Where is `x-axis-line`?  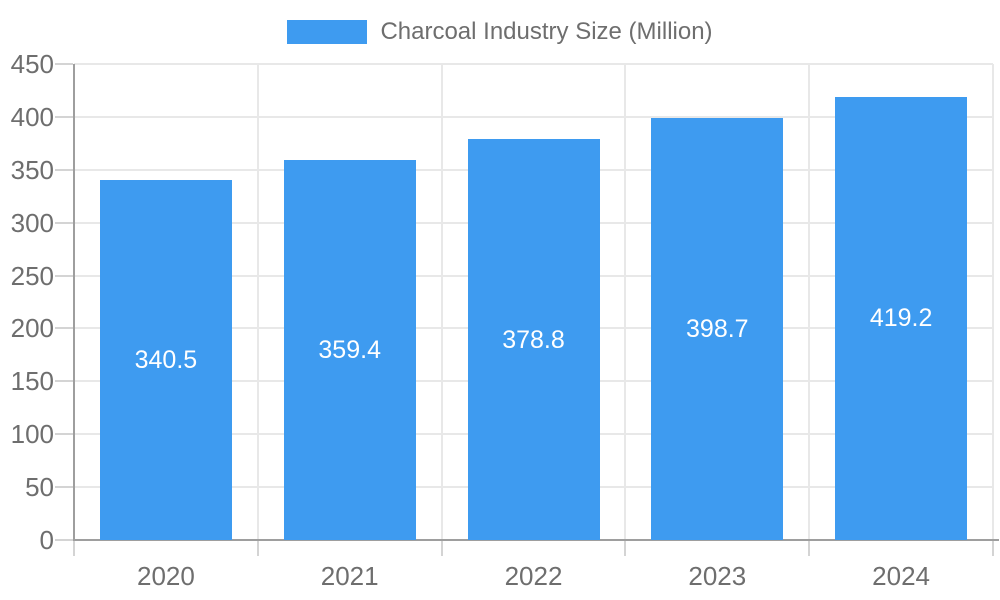
x-axis-line is located at coordinates (536, 540).